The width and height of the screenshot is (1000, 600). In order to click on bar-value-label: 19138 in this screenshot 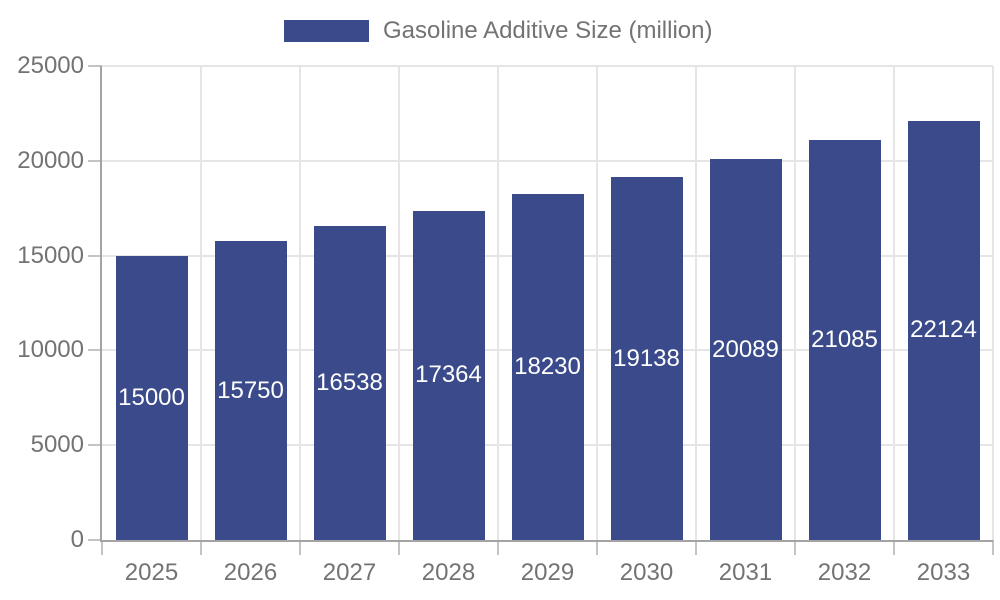, I will do `click(646, 358)`.